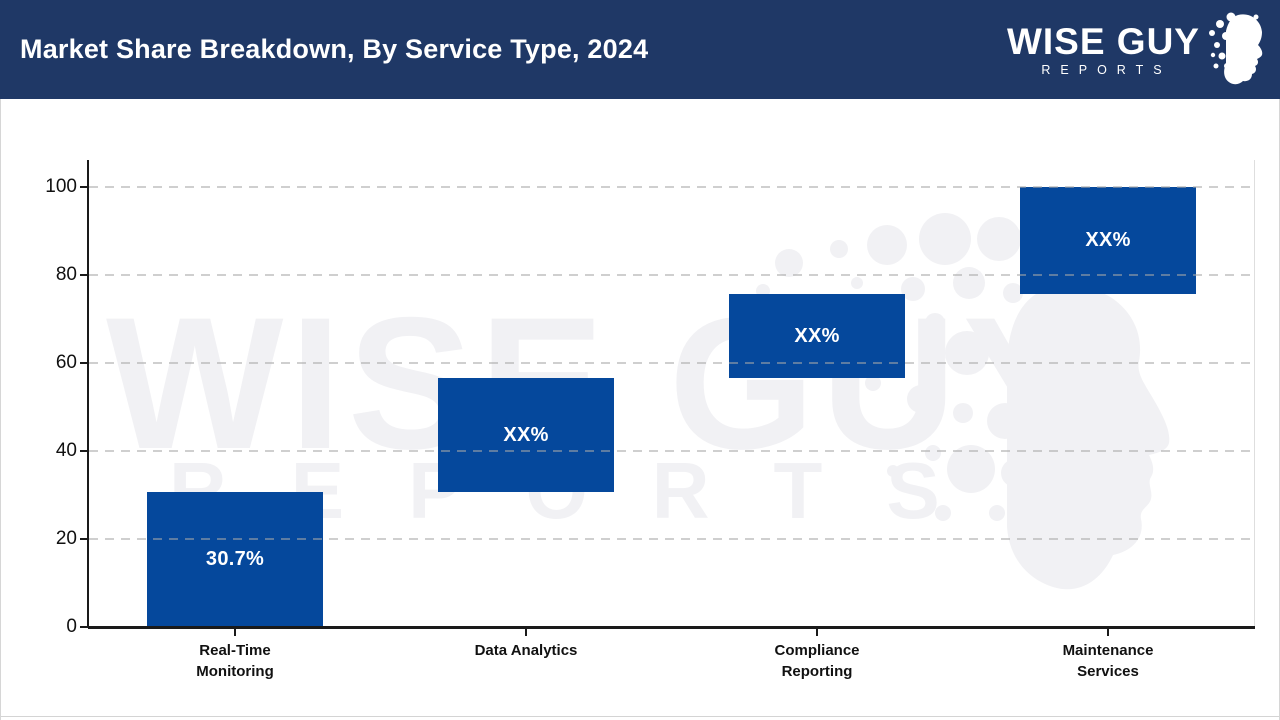 The height and width of the screenshot is (720, 1280). What do you see at coordinates (66, 274) in the screenshot?
I see `y-tick-label-80: 80` at bounding box center [66, 274].